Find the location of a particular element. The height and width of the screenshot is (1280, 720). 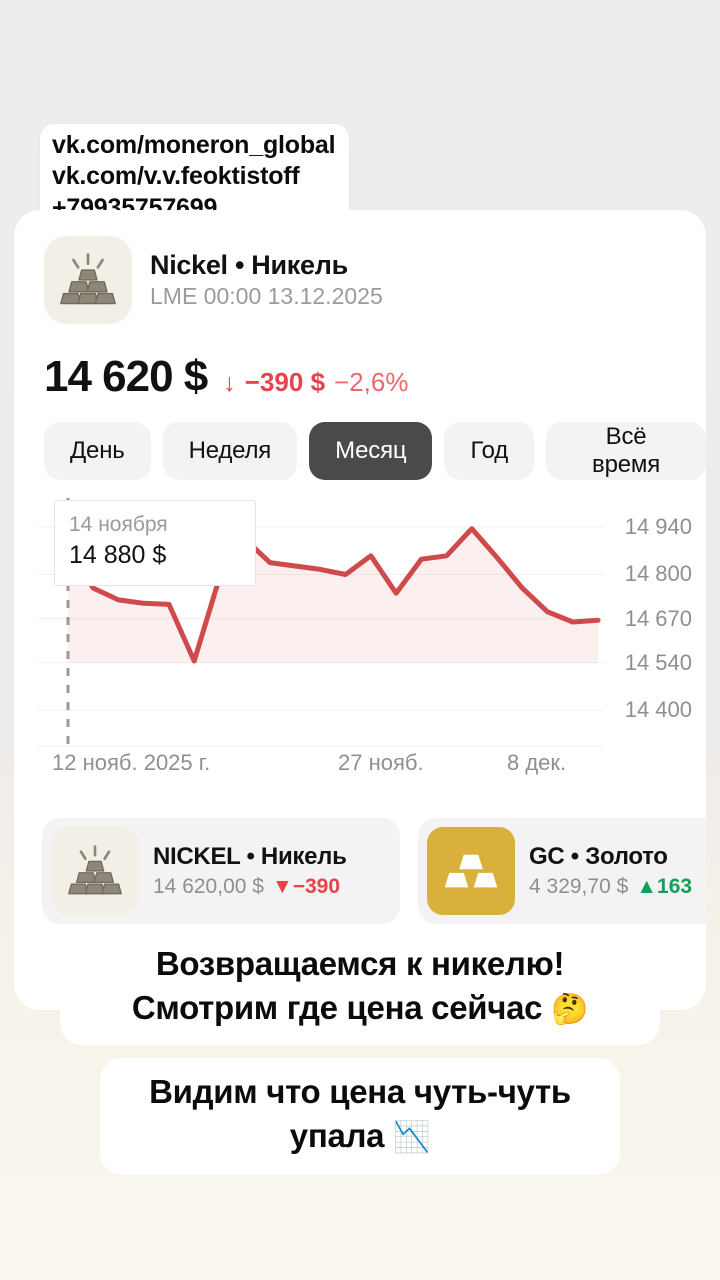

caption-bubble-2: Видим что цена чуть-чуть упала 📉 is located at coordinates (360, 1117).